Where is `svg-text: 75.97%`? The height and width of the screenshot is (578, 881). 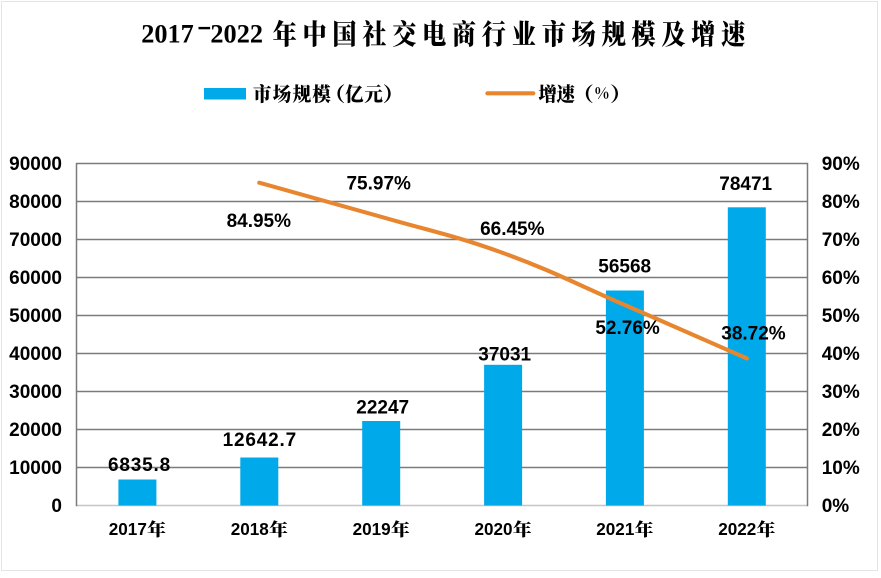
svg-text: 75.97% is located at coordinates (378, 184).